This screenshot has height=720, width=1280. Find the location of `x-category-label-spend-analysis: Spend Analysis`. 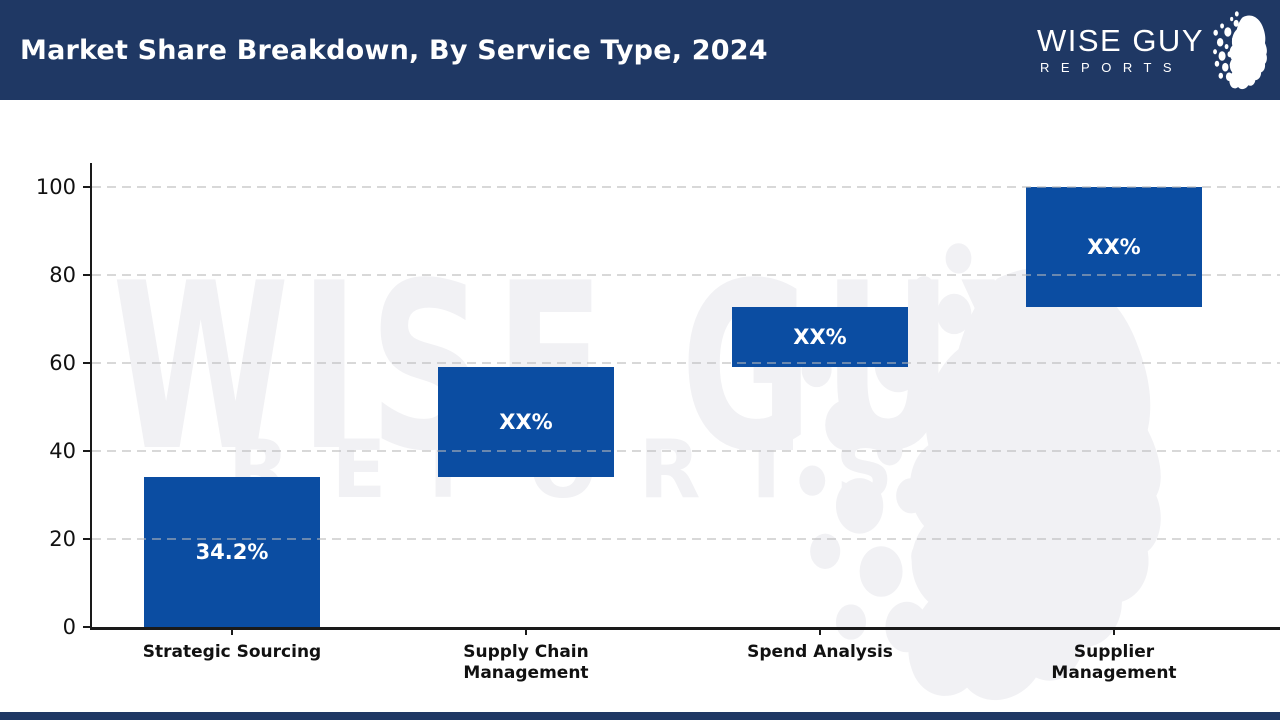

x-category-label-spend-analysis: Spend Analysis is located at coordinates (820, 652).